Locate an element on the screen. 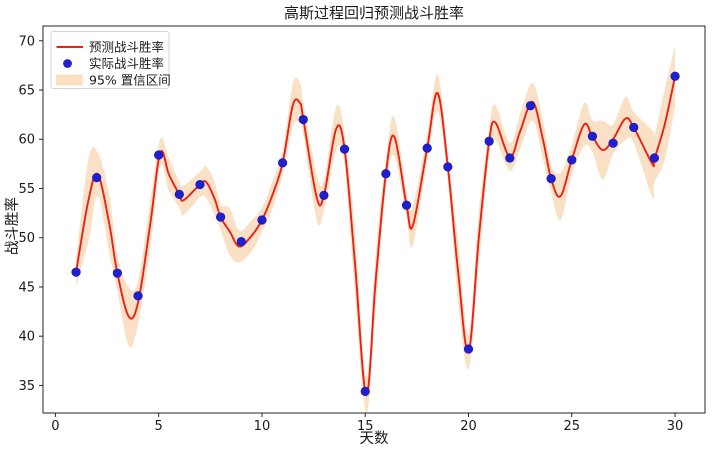 The image size is (720, 459). legend-marker-swatch is located at coordinates (67, 63).